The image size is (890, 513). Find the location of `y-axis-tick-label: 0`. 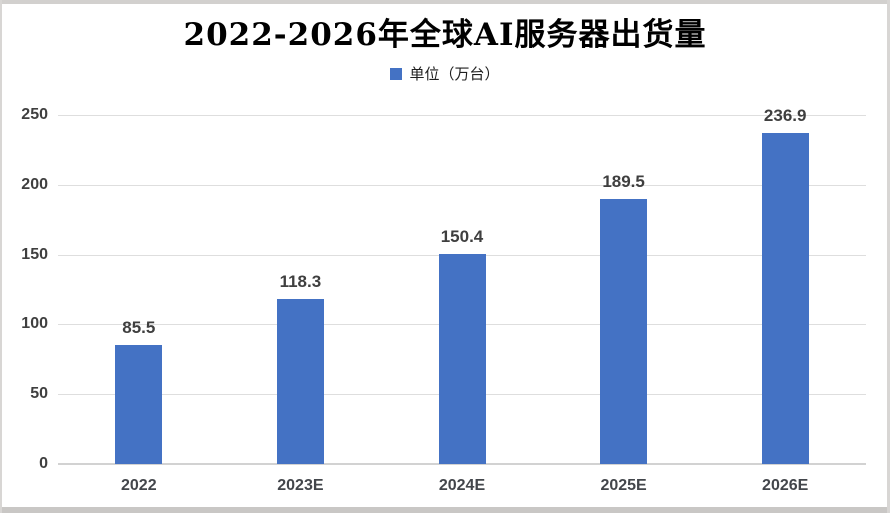

y-axis-tick-label: 0 is located at coordinates (43, 463).